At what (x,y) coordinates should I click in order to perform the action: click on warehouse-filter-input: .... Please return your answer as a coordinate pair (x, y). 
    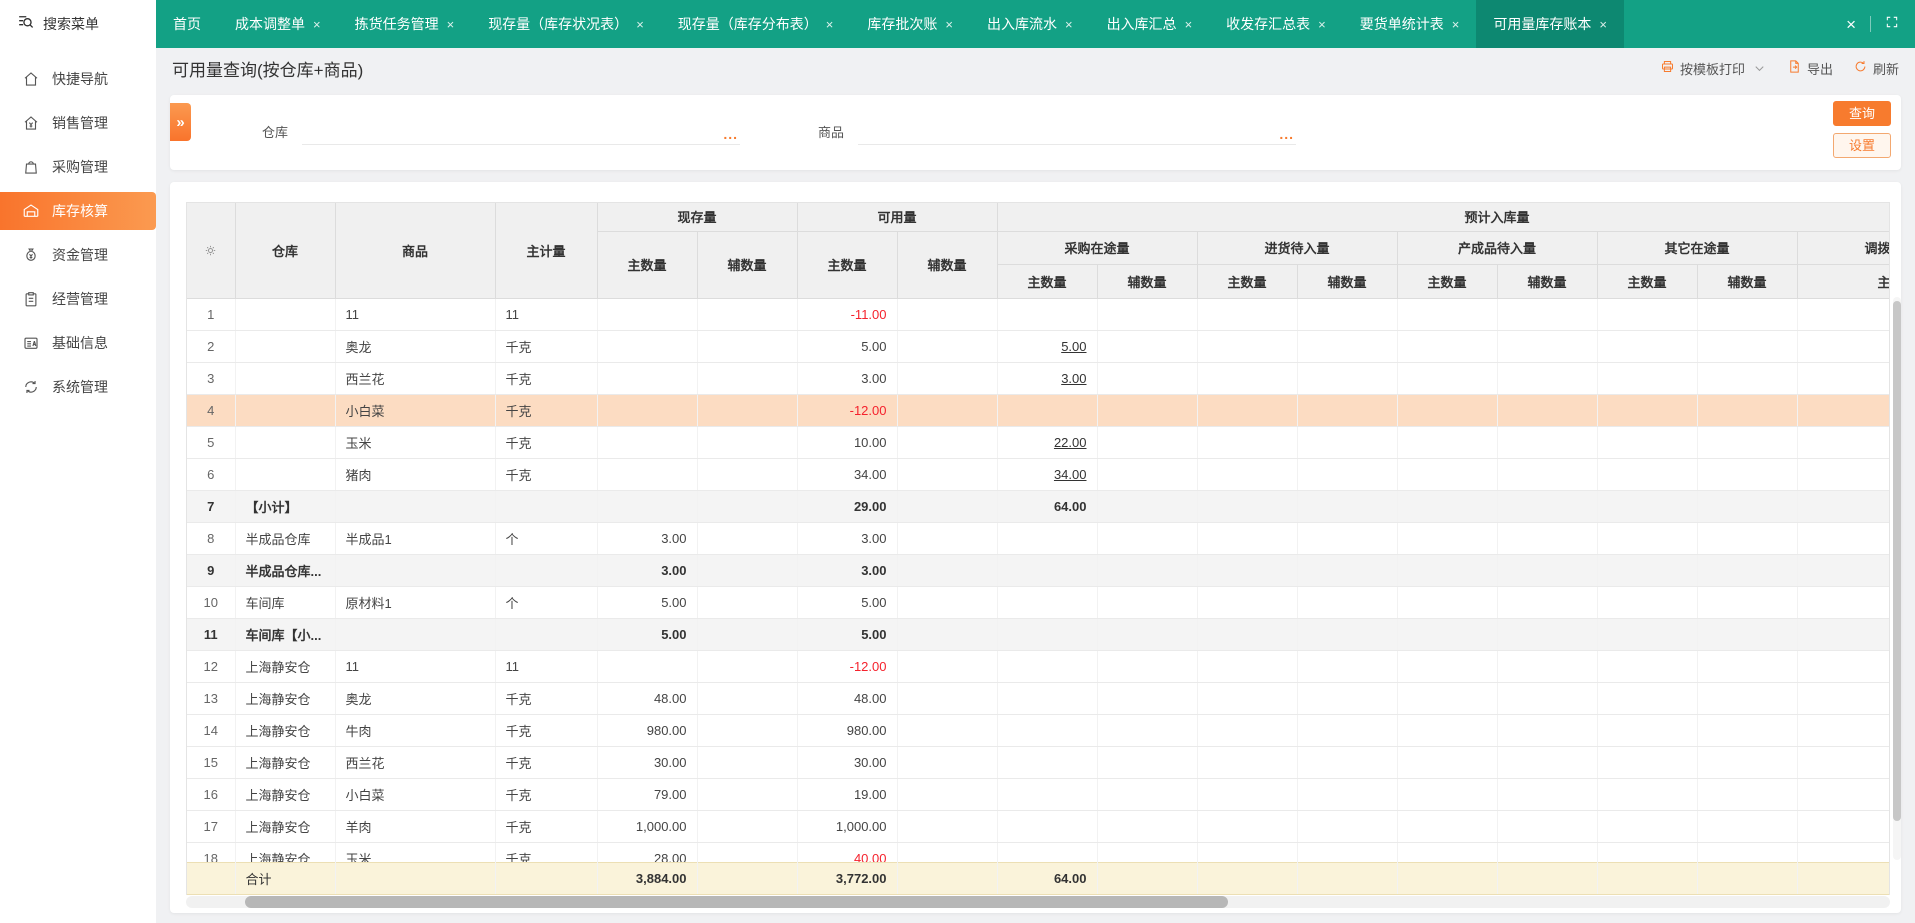
    Looking at the image, I should click on (521, 133).